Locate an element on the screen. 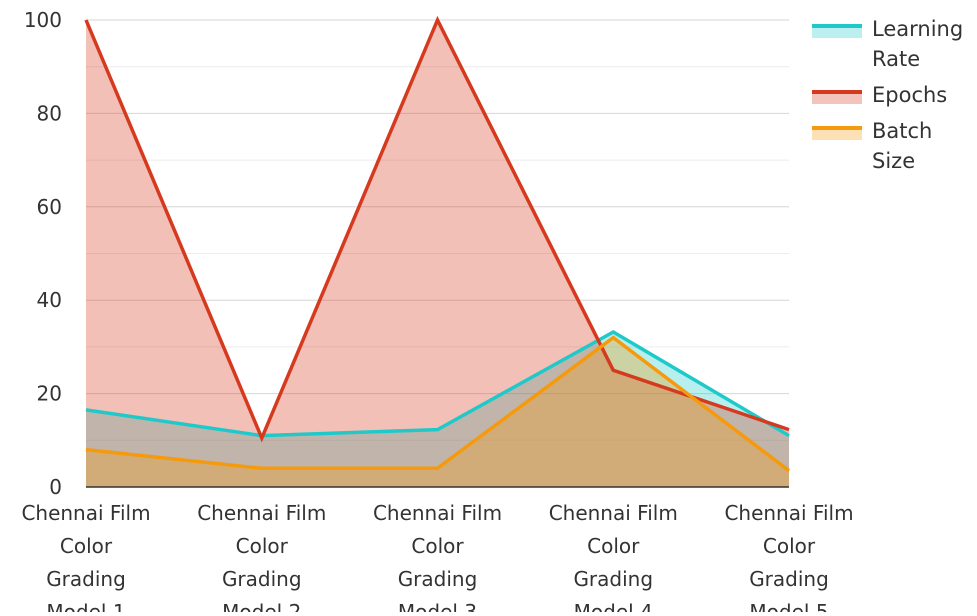 This screenshot has width=977, height=616. legend-swatch-batch-size is located at coordinates (837, 133).